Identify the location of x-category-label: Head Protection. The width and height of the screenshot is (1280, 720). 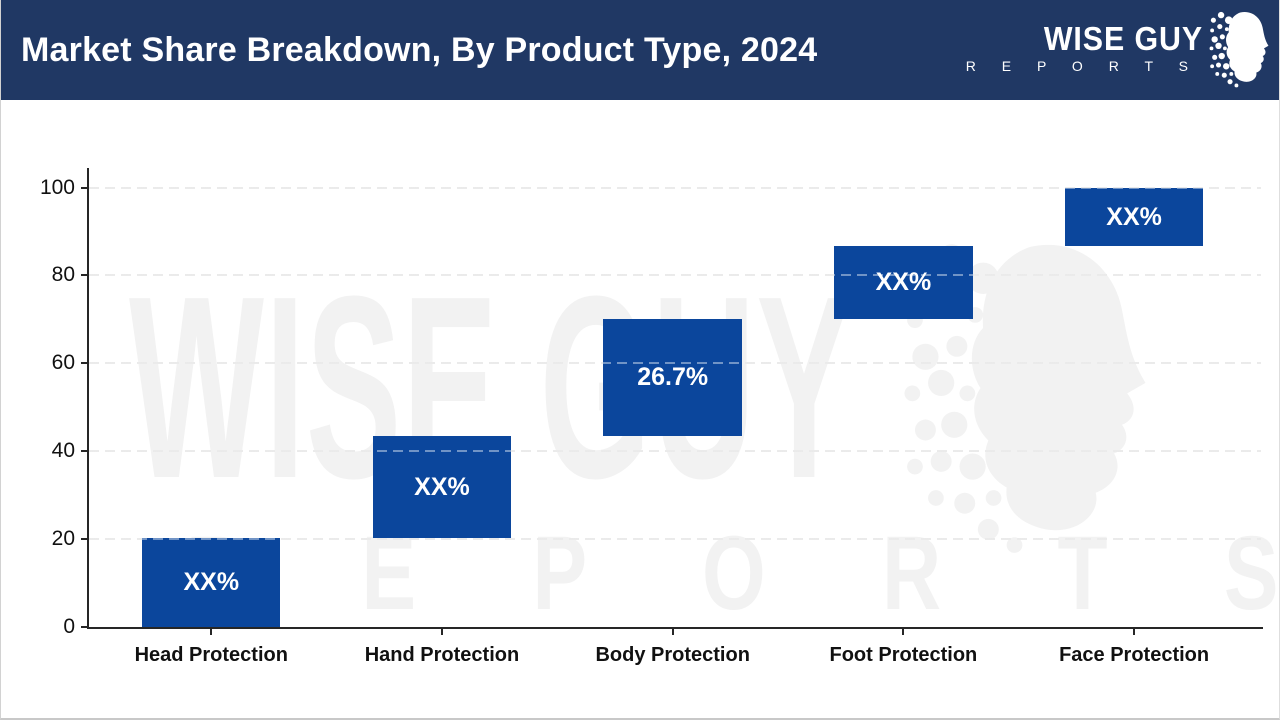
(211, 655).